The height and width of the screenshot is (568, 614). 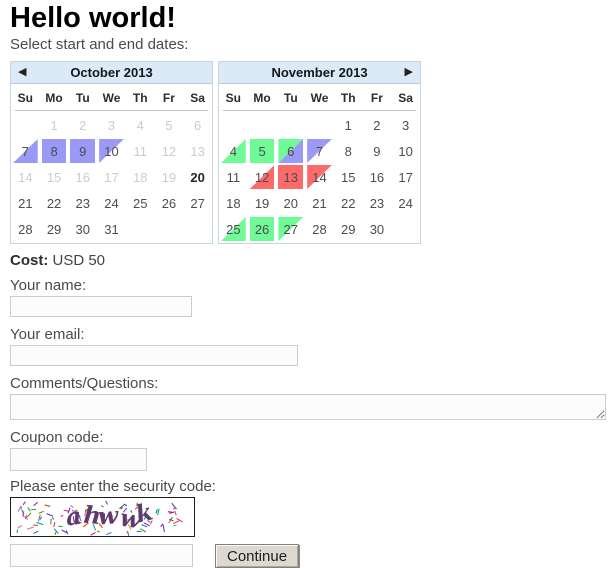 I want to click on day-cell: 2, so click(x=377, y=125).